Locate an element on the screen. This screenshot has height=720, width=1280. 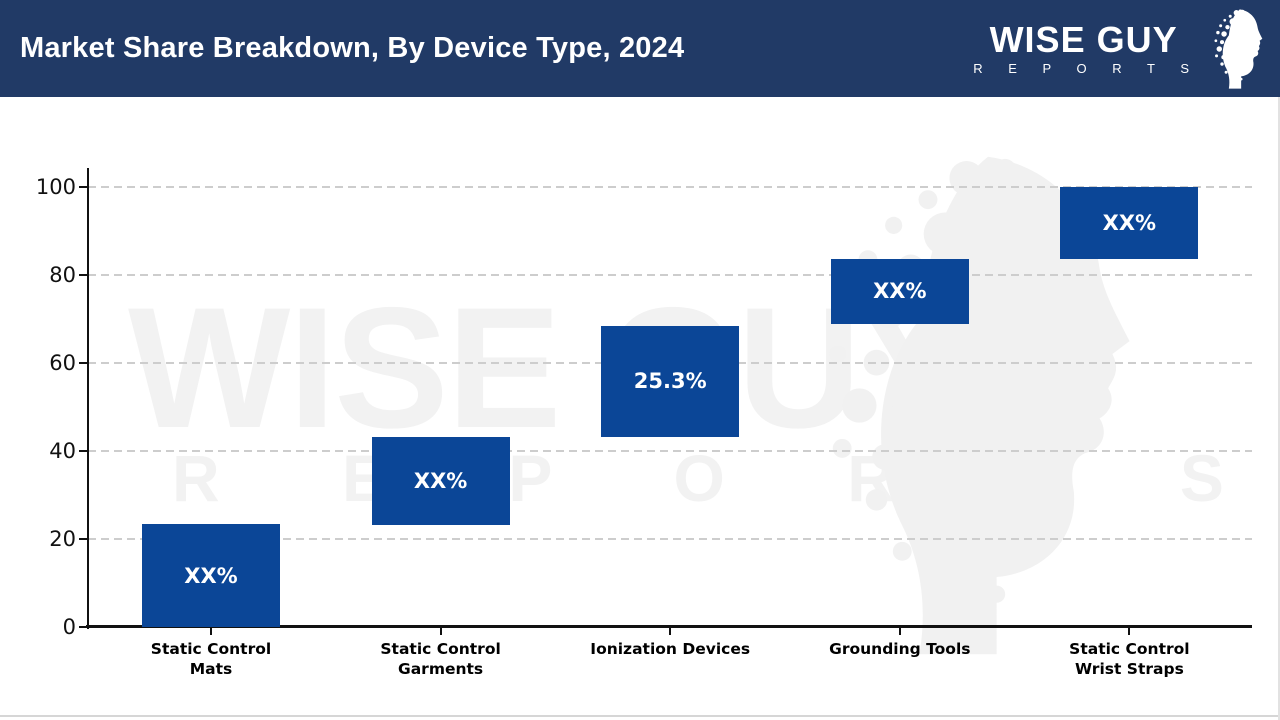
right-divider is located at coordinates (1279, 408).